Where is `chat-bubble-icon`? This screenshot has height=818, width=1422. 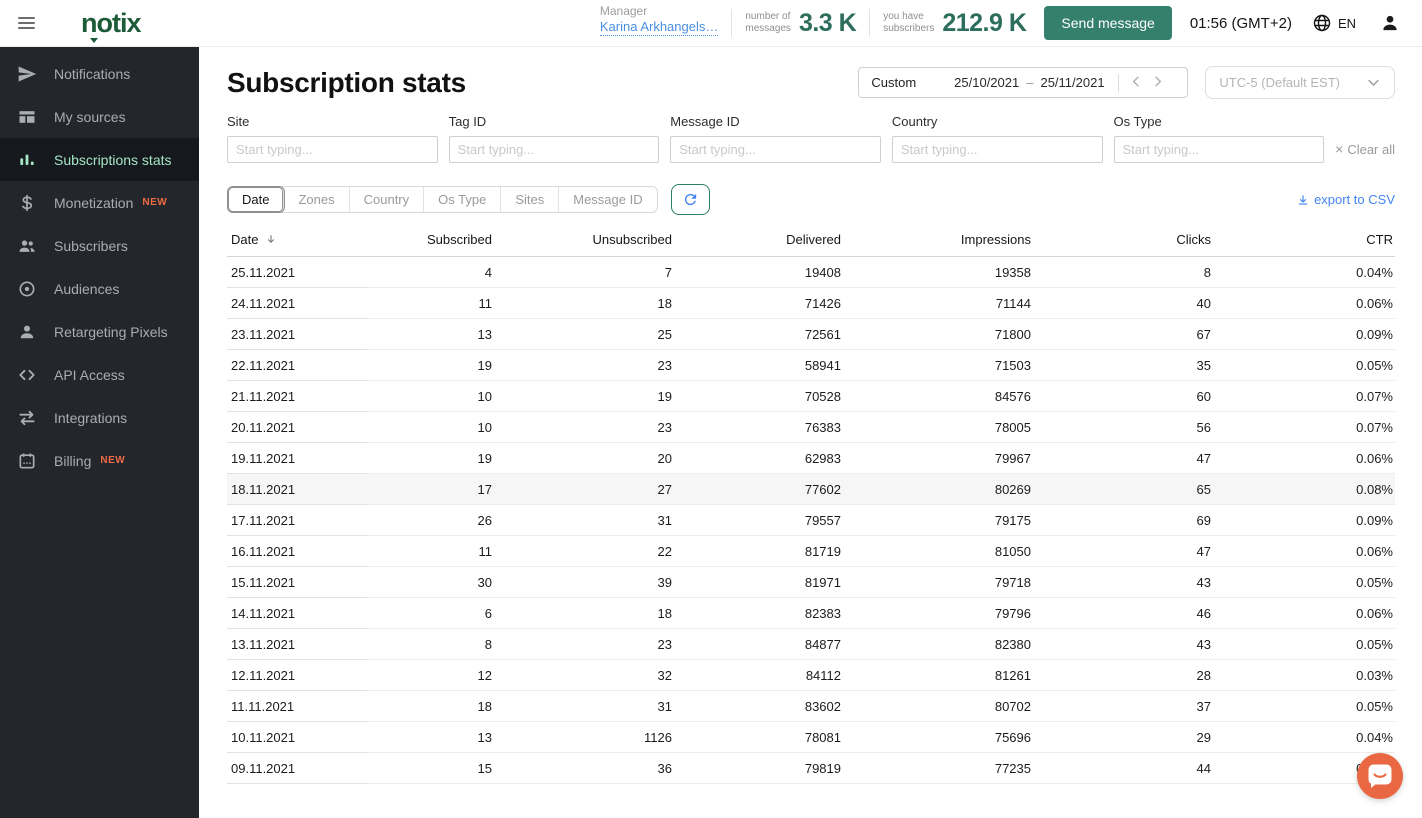 chat-bubble-icon is located at coordinates (1380, 776).